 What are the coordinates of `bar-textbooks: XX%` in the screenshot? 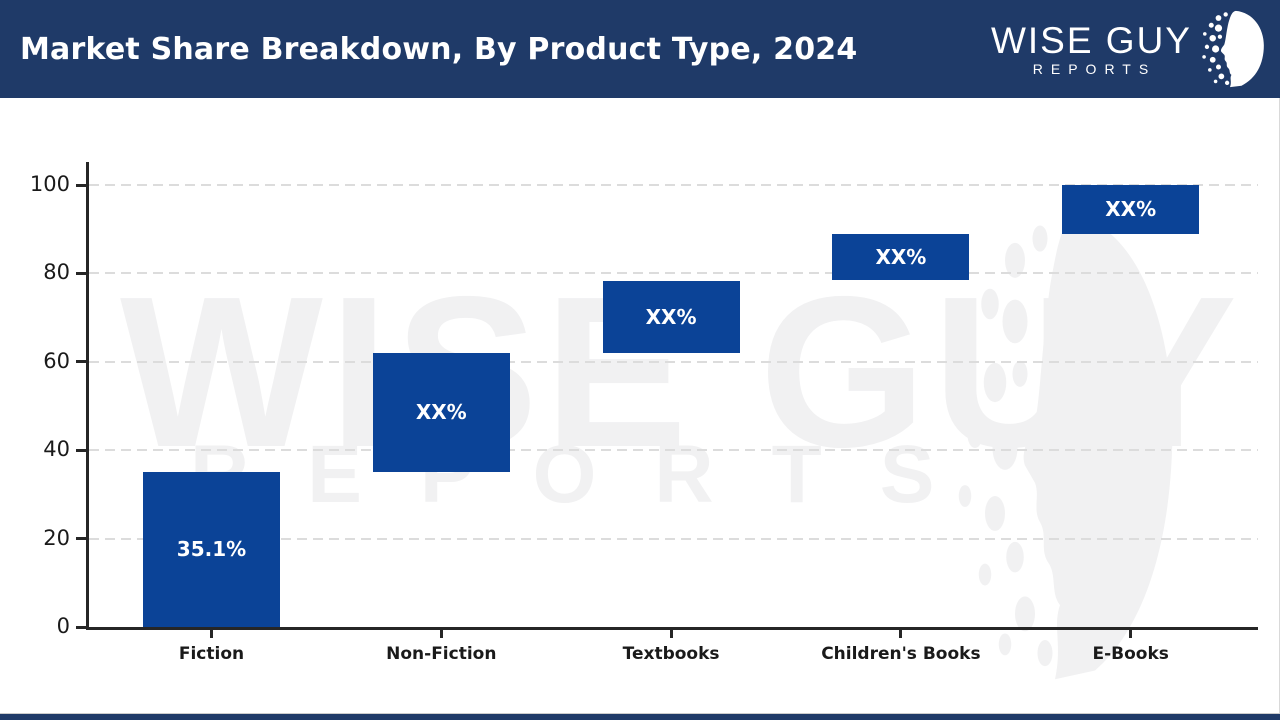 It's located at (671, 317).